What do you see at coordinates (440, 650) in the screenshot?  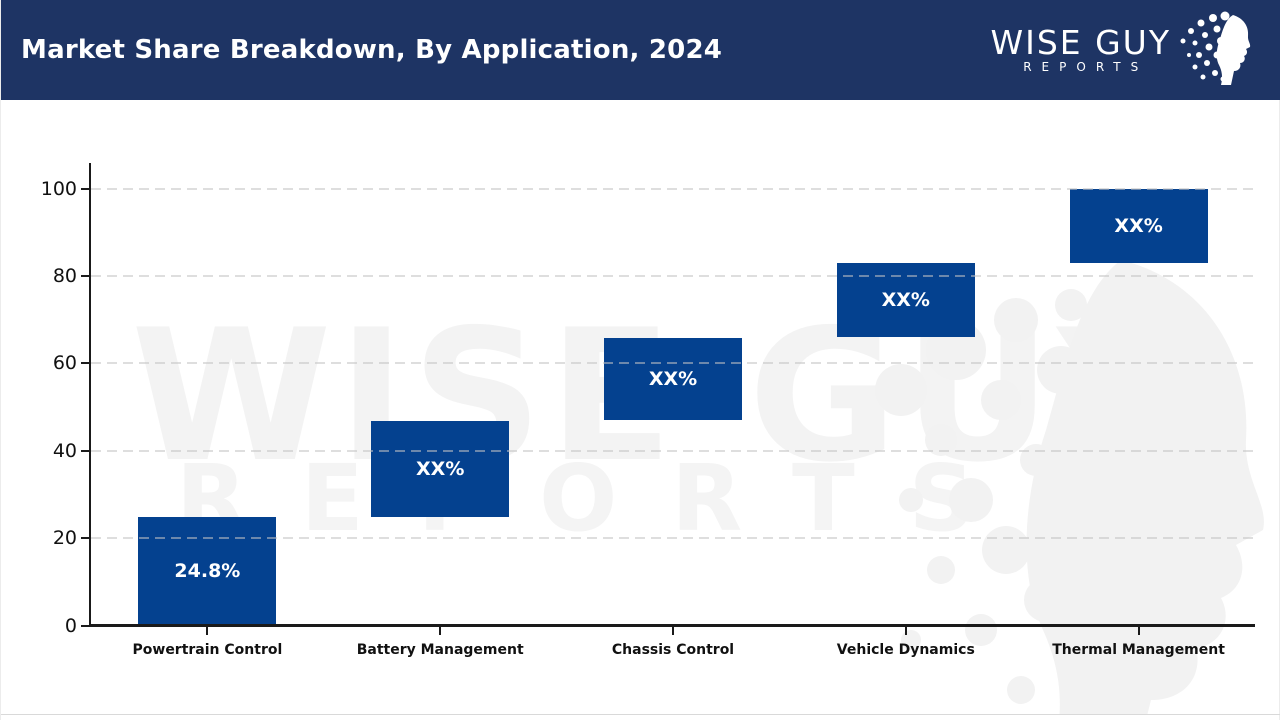 I see `x-category-label-battery-management: Battery Management` at bounding box center [440, 650].